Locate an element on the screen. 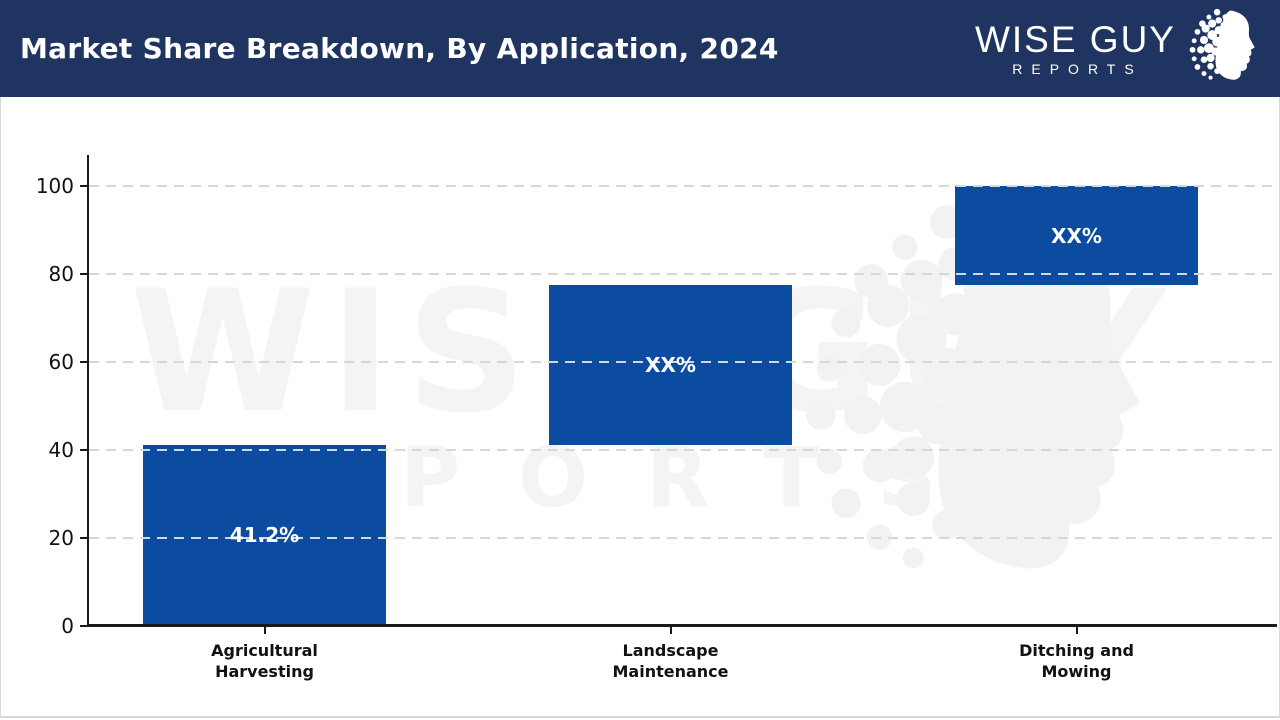 This screenshot has height=720, width=1280. brand-subname: REPORTS is located at coordinates (1077, 69).